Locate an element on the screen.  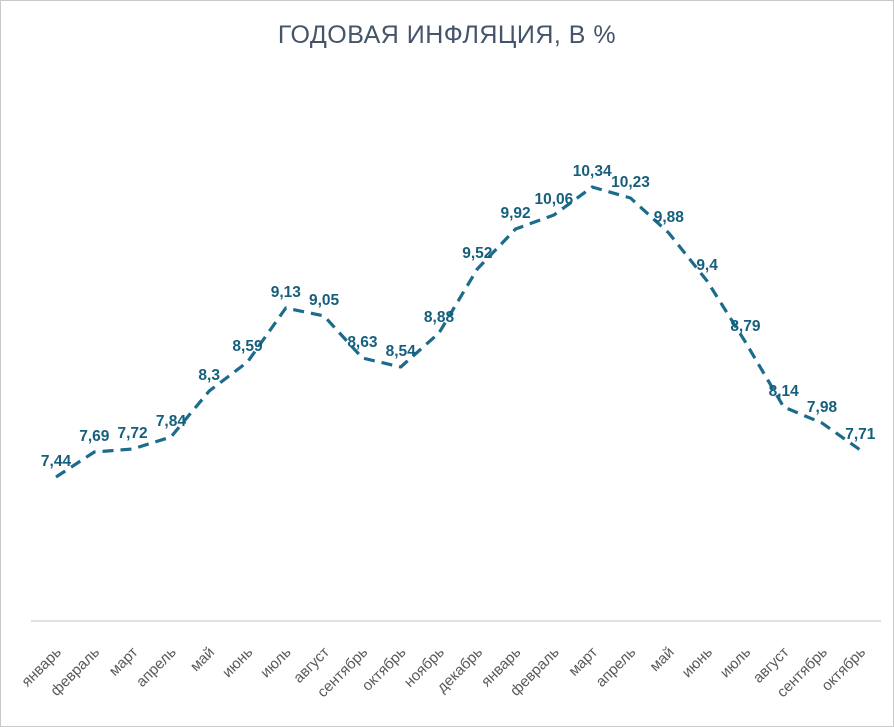
data-point-label: 10,23 is located at coordinates (630, 182).